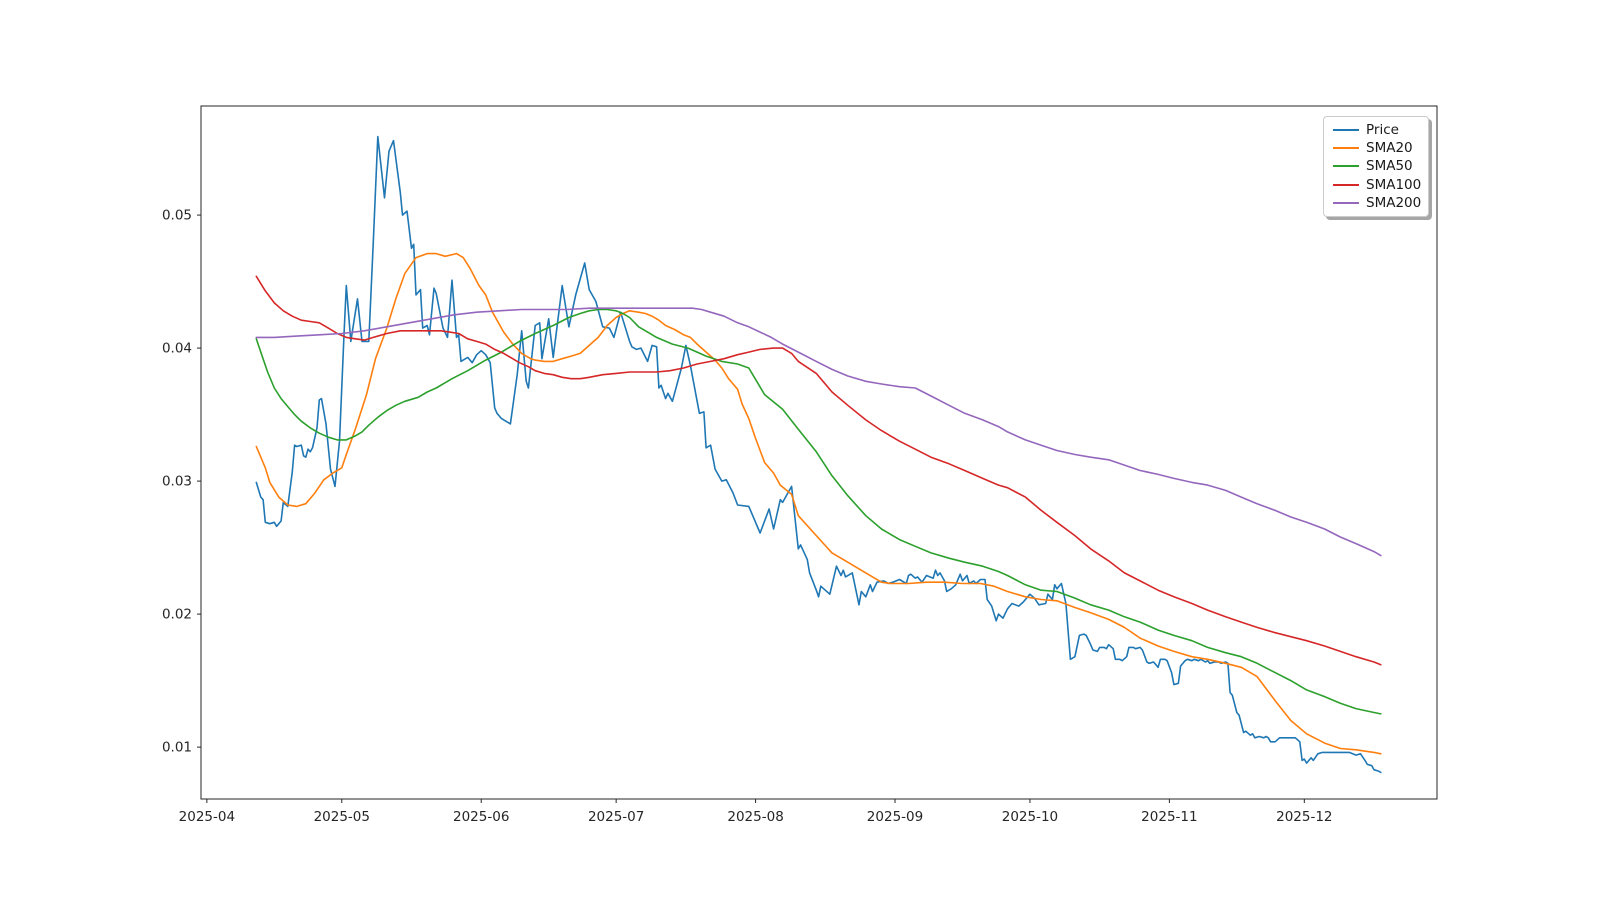  Describe the element at coordinates (177, 349) in the screenshot. I see `y-tick-label: 0.04` at that location.